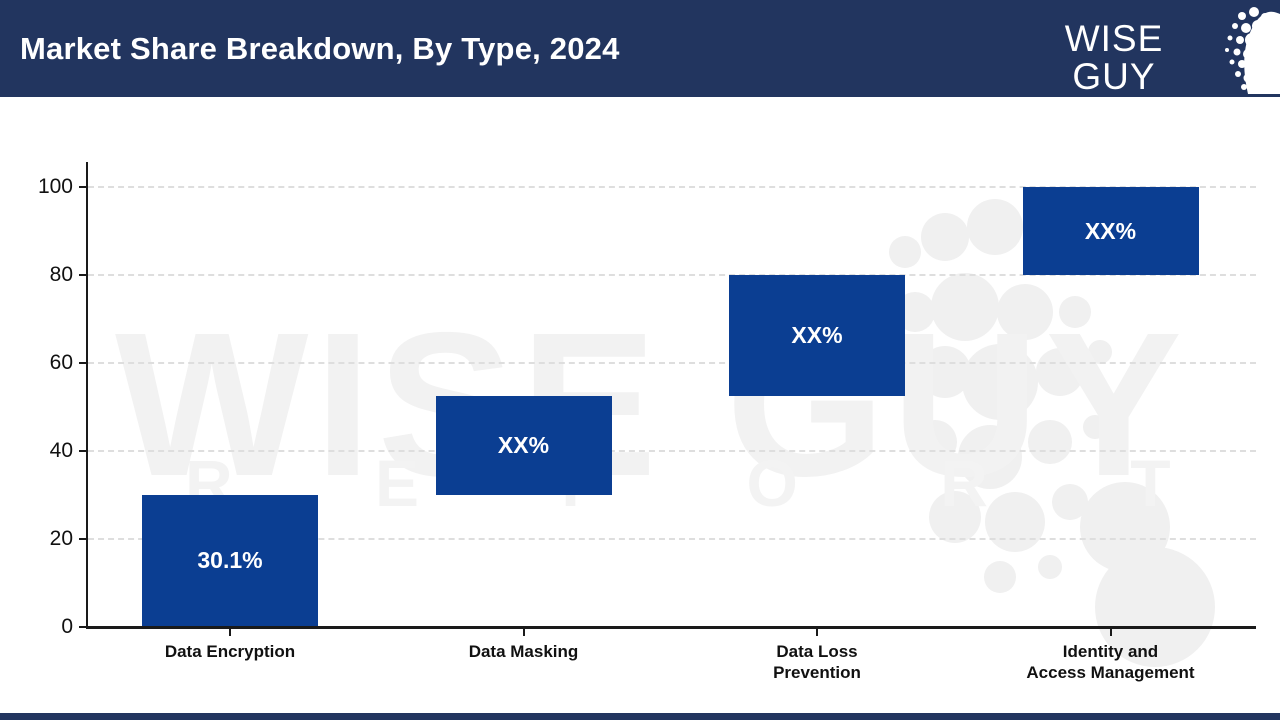 Image resolution: width=1280 pixels, height=720 pixels. Describe the element at coordinates (817, 672) in the screenshot. I see `category-label-line: Prevention` at that location.